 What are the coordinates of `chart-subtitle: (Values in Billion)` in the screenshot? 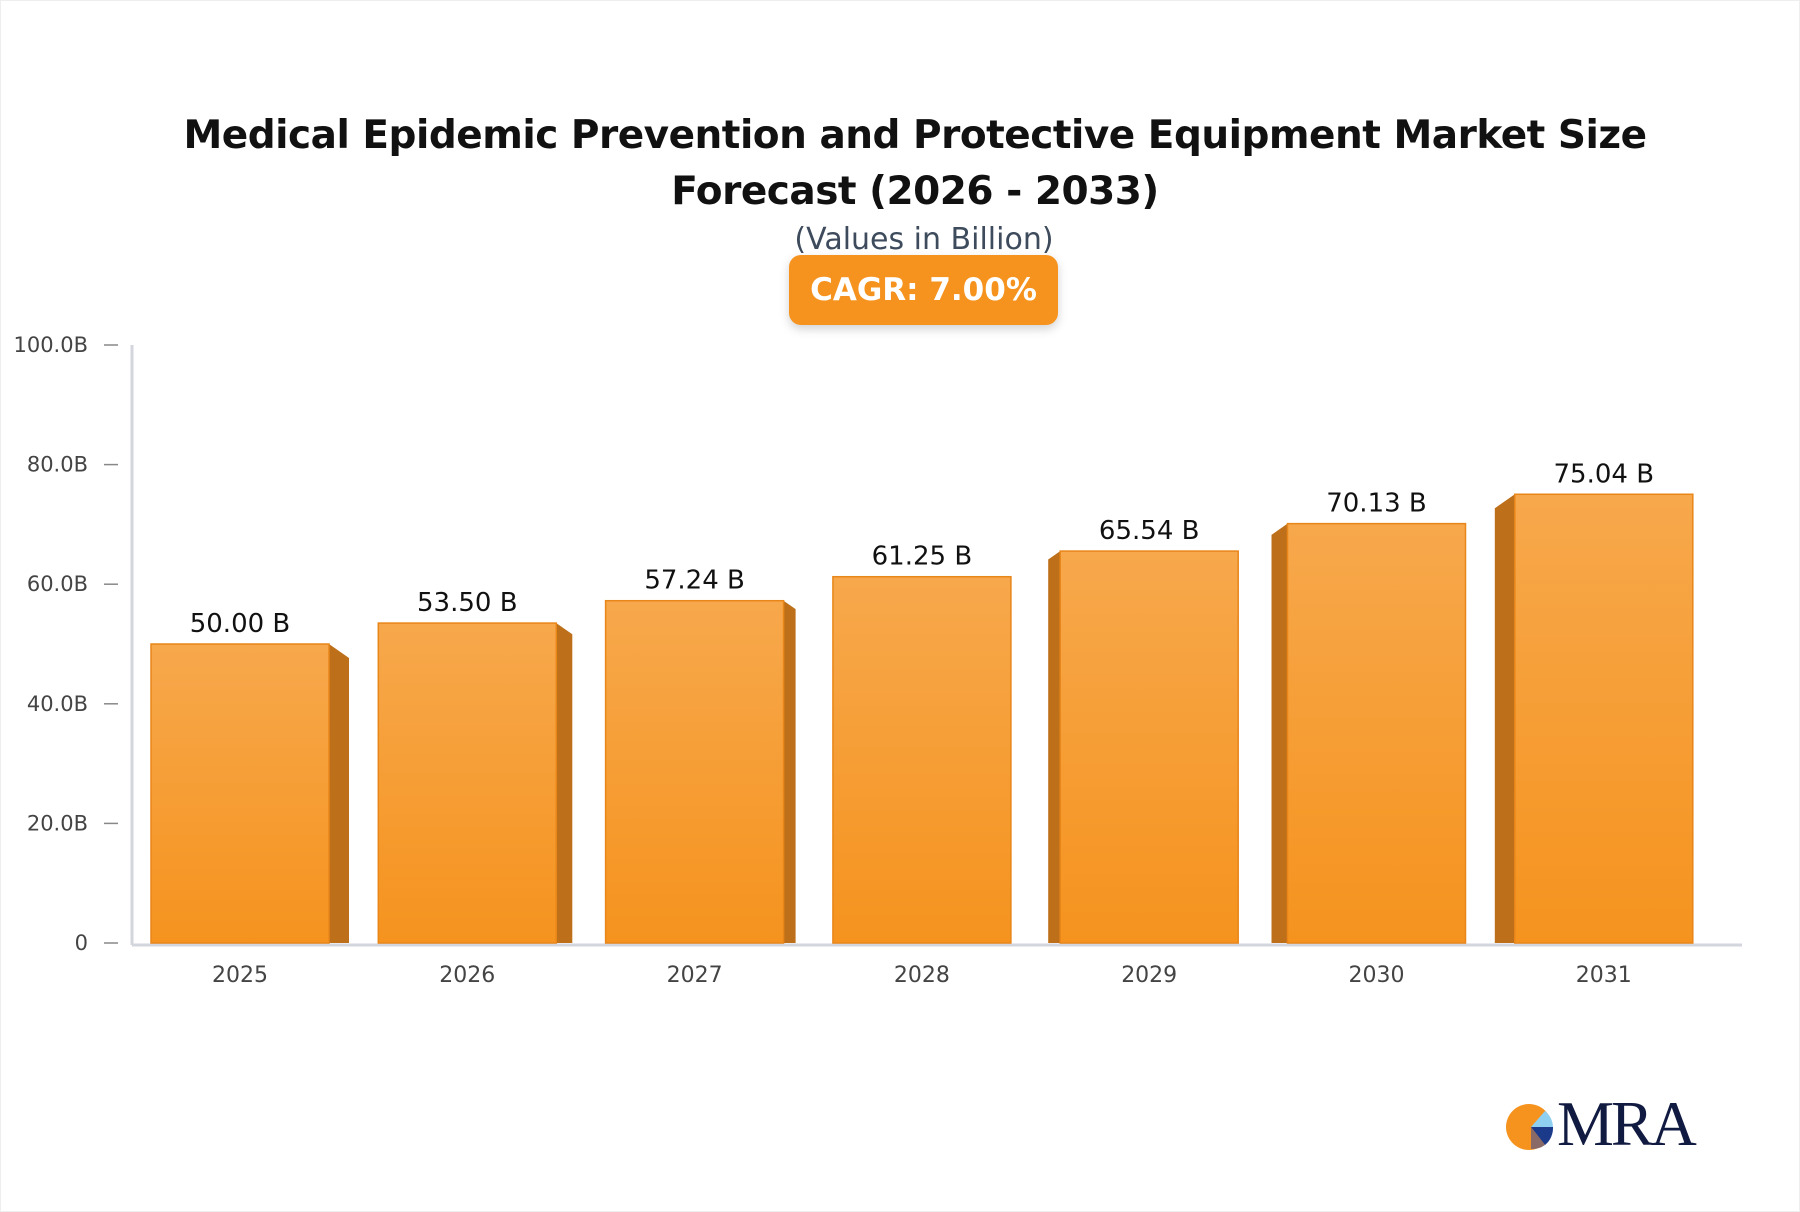 It's located at (924, 239).